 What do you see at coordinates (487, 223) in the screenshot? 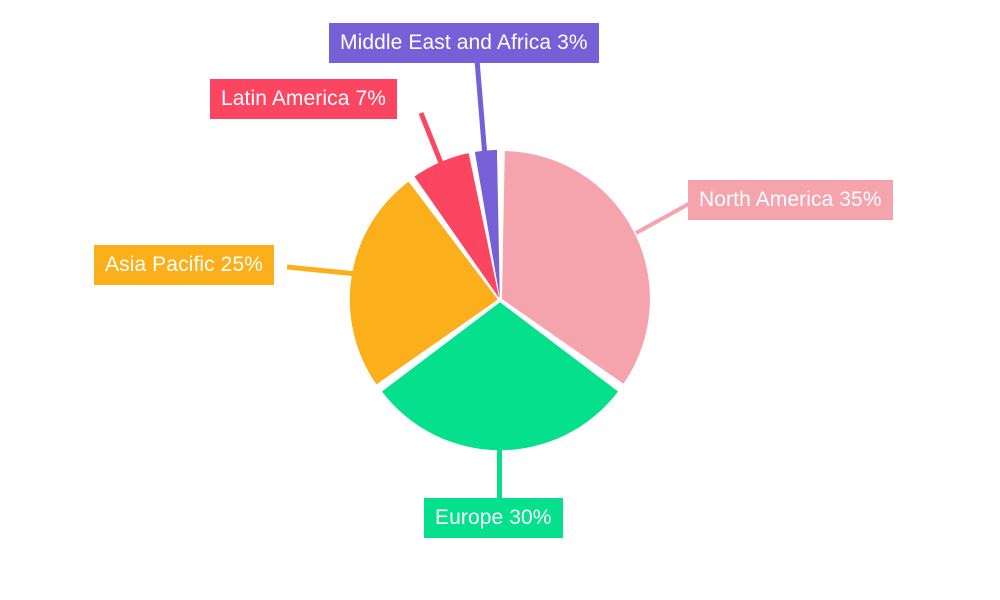
I see `pie-slice-middle-east-africa` at bounding box center [487, 223].